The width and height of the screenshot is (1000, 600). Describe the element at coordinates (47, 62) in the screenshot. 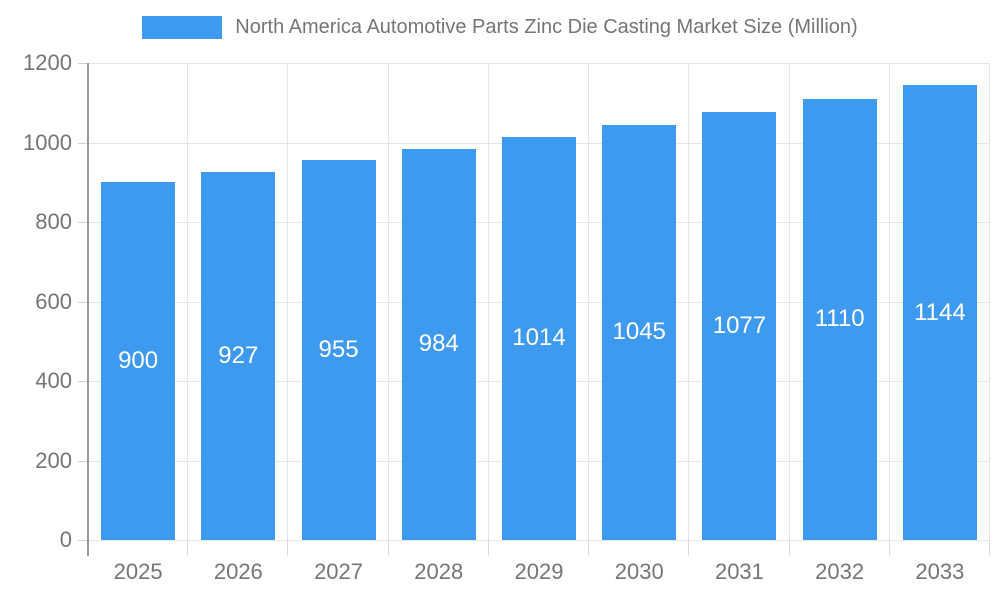

I see `y-axis-tick-label: 1200` at that location.